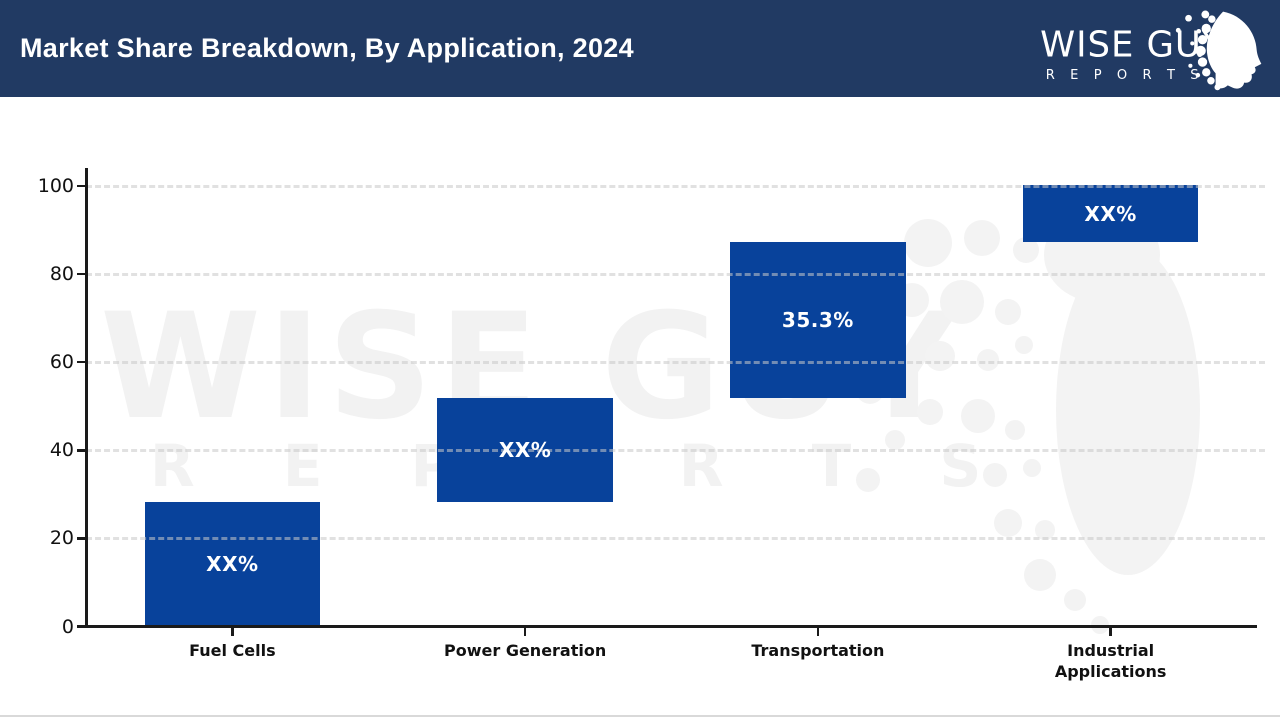  I want to click on logo-face-icon, so click(1228, 50).